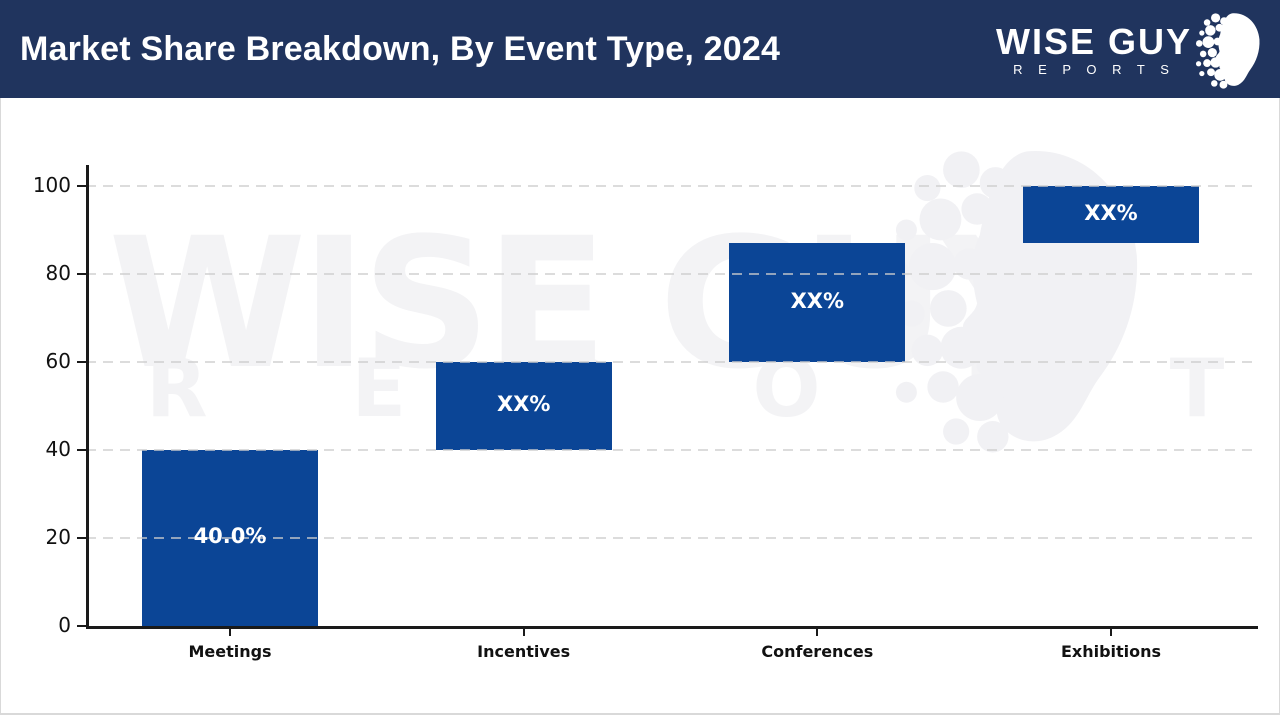  I want to click on bar-value-label: 40.0%, so click(230, 536).